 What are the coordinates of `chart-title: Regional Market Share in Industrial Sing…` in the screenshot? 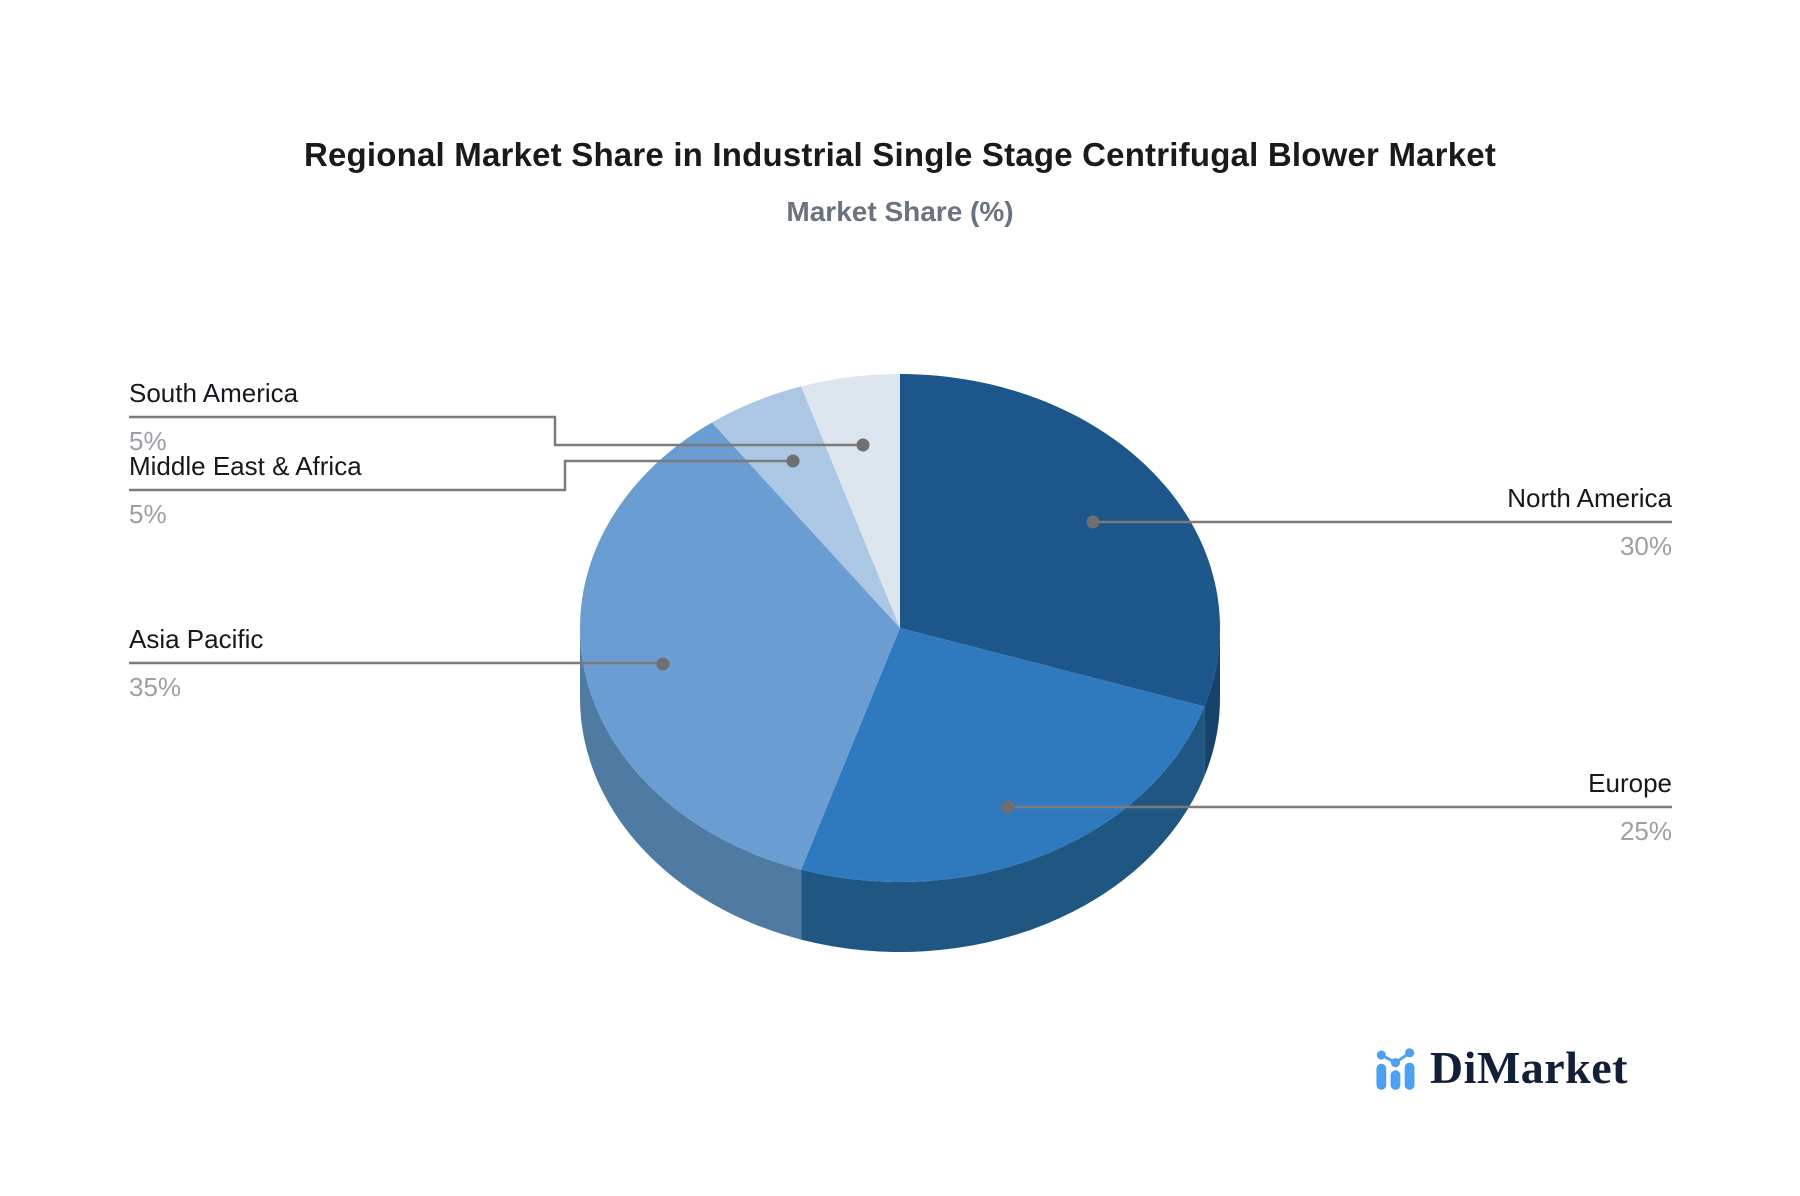 It's located at (900, 154).